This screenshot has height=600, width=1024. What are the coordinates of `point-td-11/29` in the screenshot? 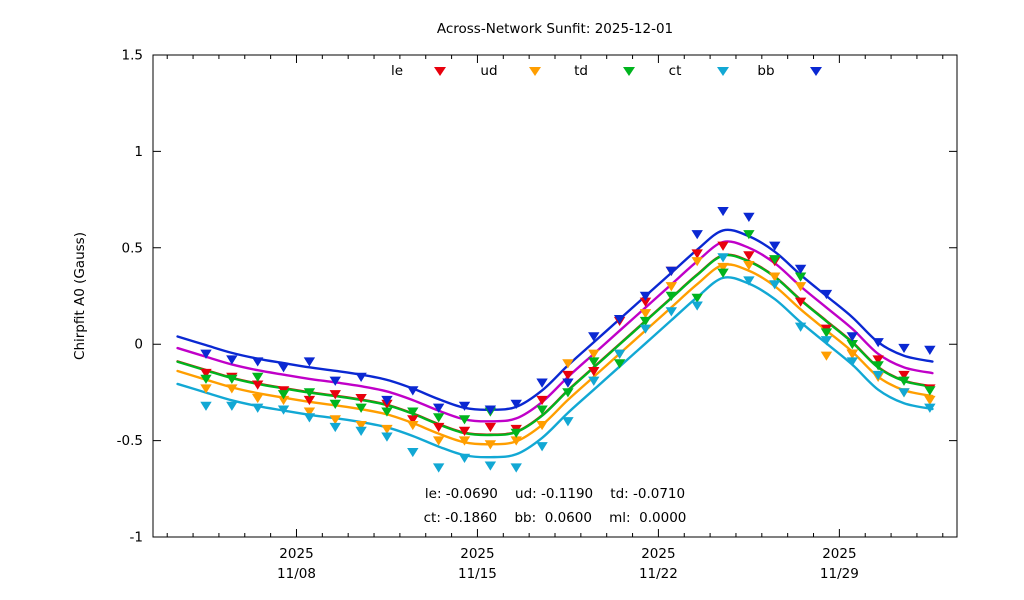 It's located at (852, 345).